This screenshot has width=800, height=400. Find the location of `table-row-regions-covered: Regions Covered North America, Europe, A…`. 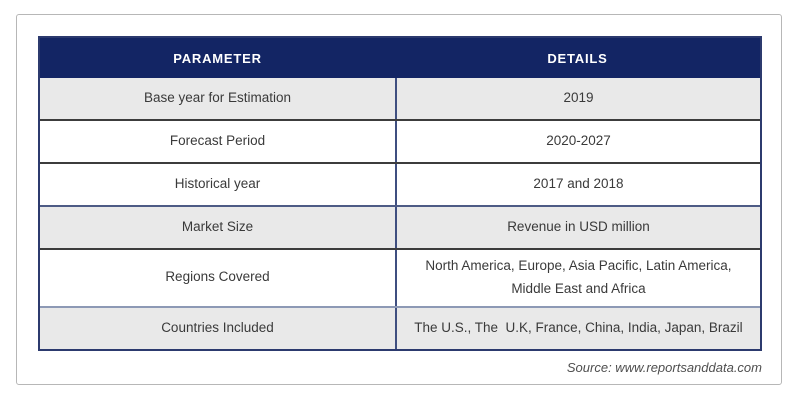

table-row-regions-covered: Regions Covered North America, Europe, A… is located at coordinates (400, 277).